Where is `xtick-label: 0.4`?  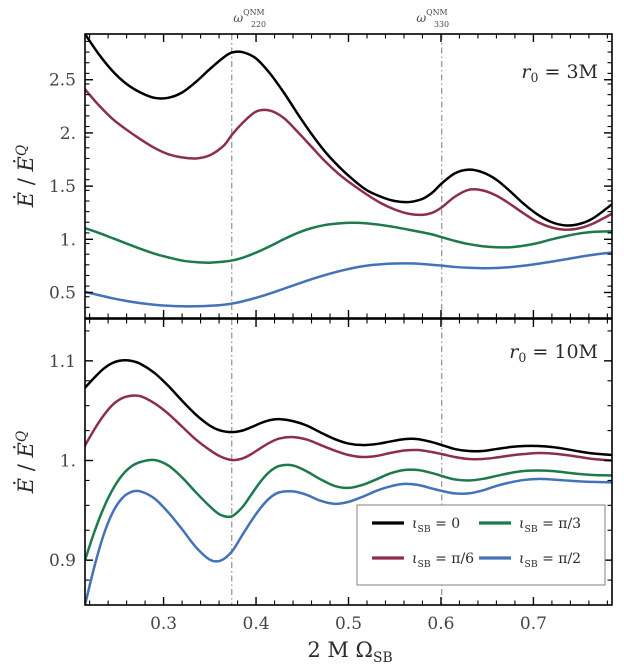 xtick-label: 0.4 is located at coordinates (256, 624).